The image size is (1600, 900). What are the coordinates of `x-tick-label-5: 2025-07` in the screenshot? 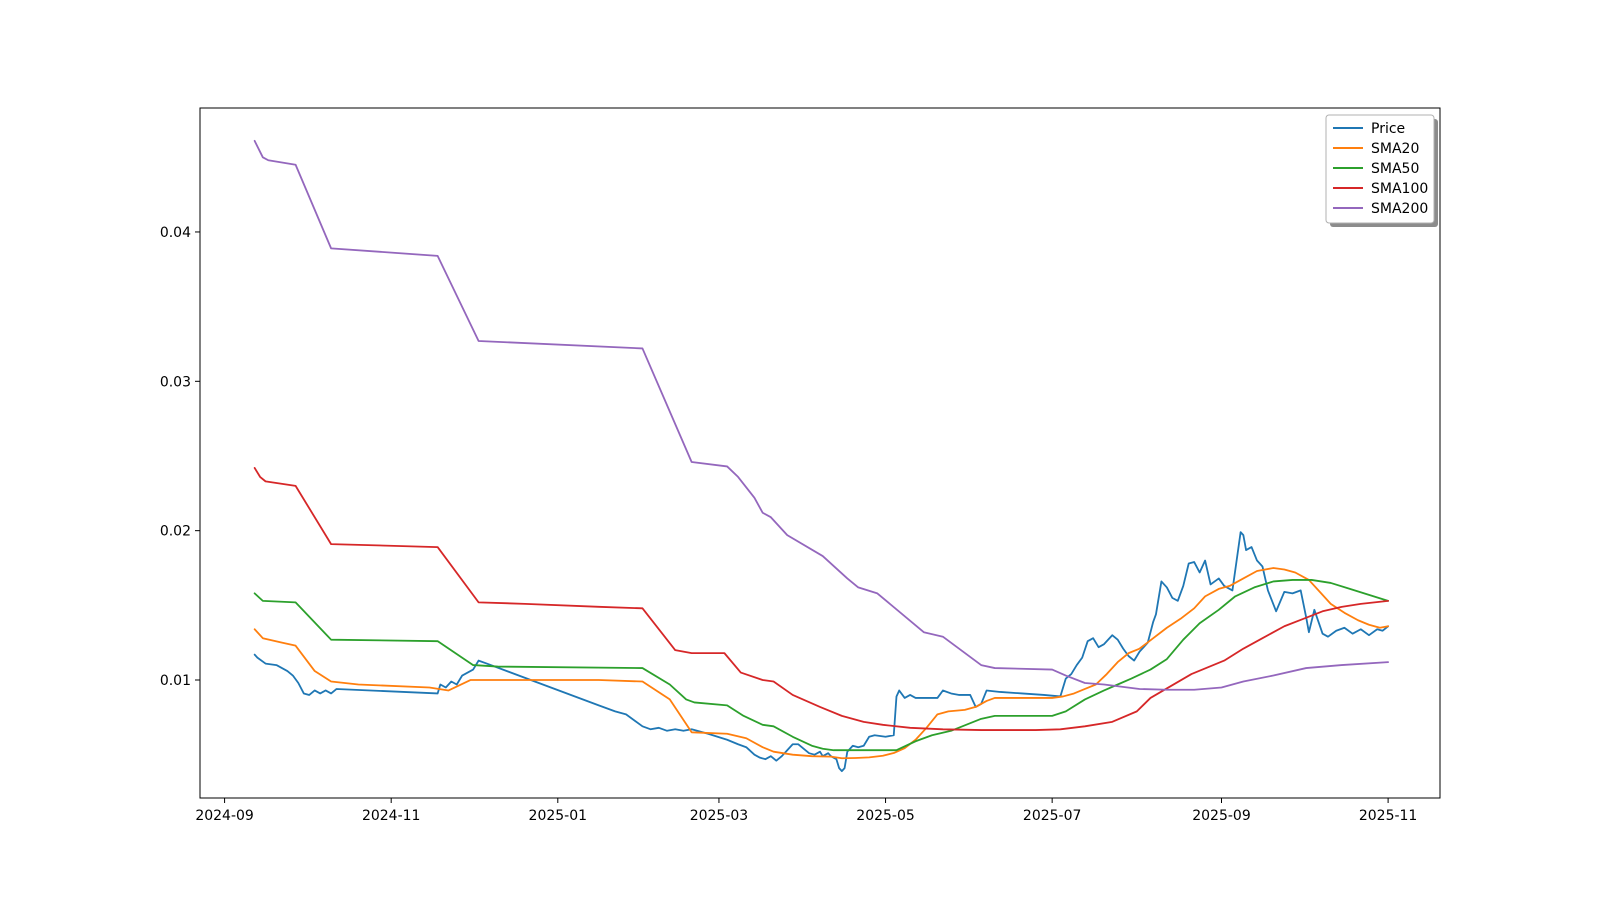 It's located at (1052, 816).